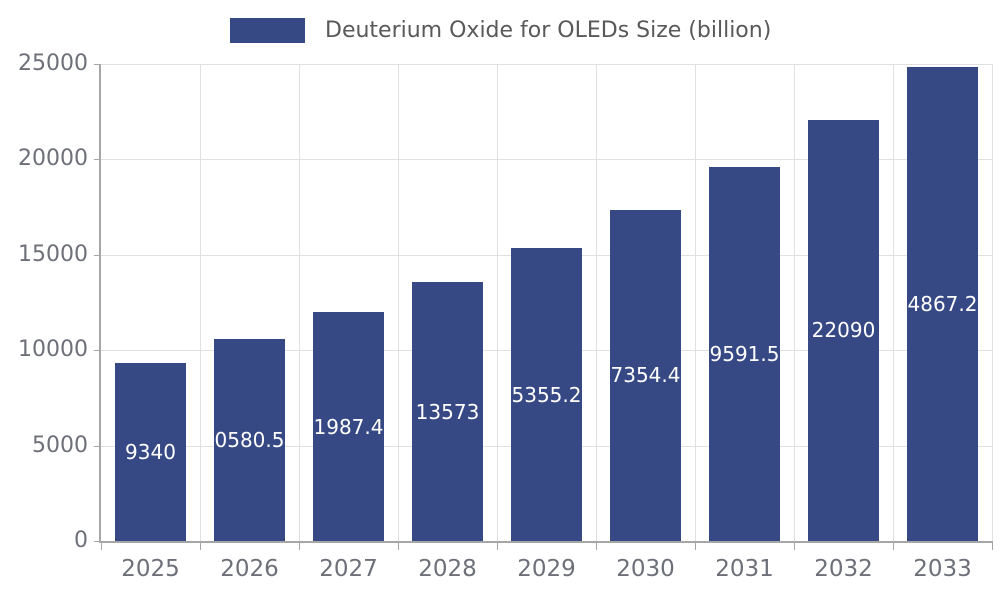 The image size is (1000, 600). What do you see at coordinates (843, 569) in the screenshot?
I see `x-tick-label: 2032` at bounding box center [843, 569].